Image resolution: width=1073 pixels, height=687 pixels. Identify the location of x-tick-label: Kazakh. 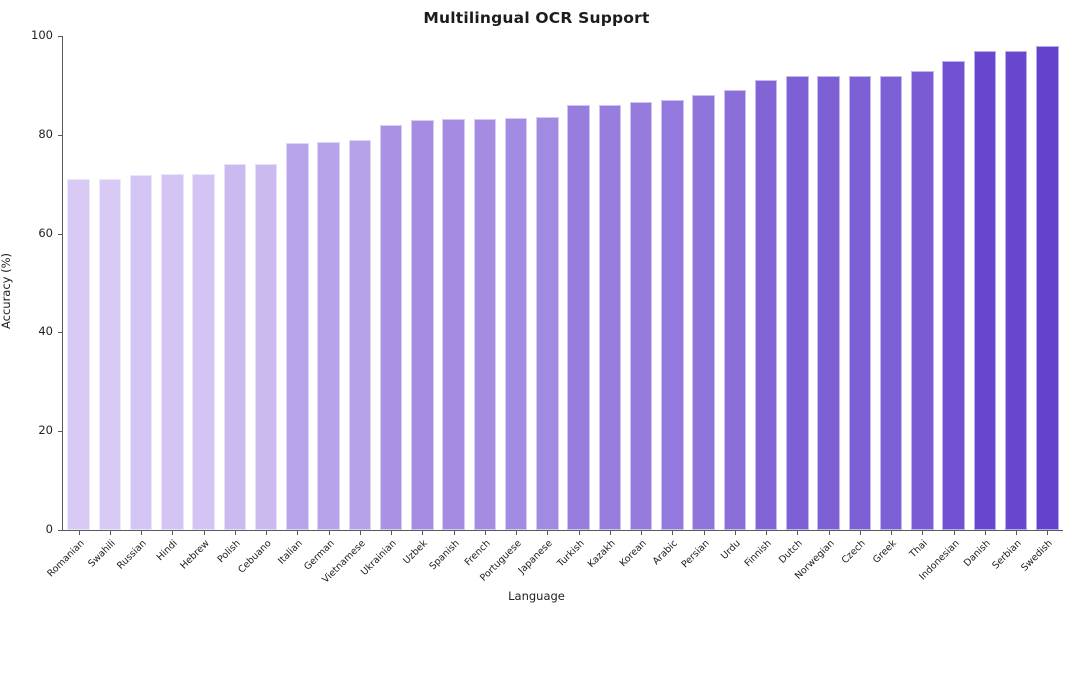
(601, 554).